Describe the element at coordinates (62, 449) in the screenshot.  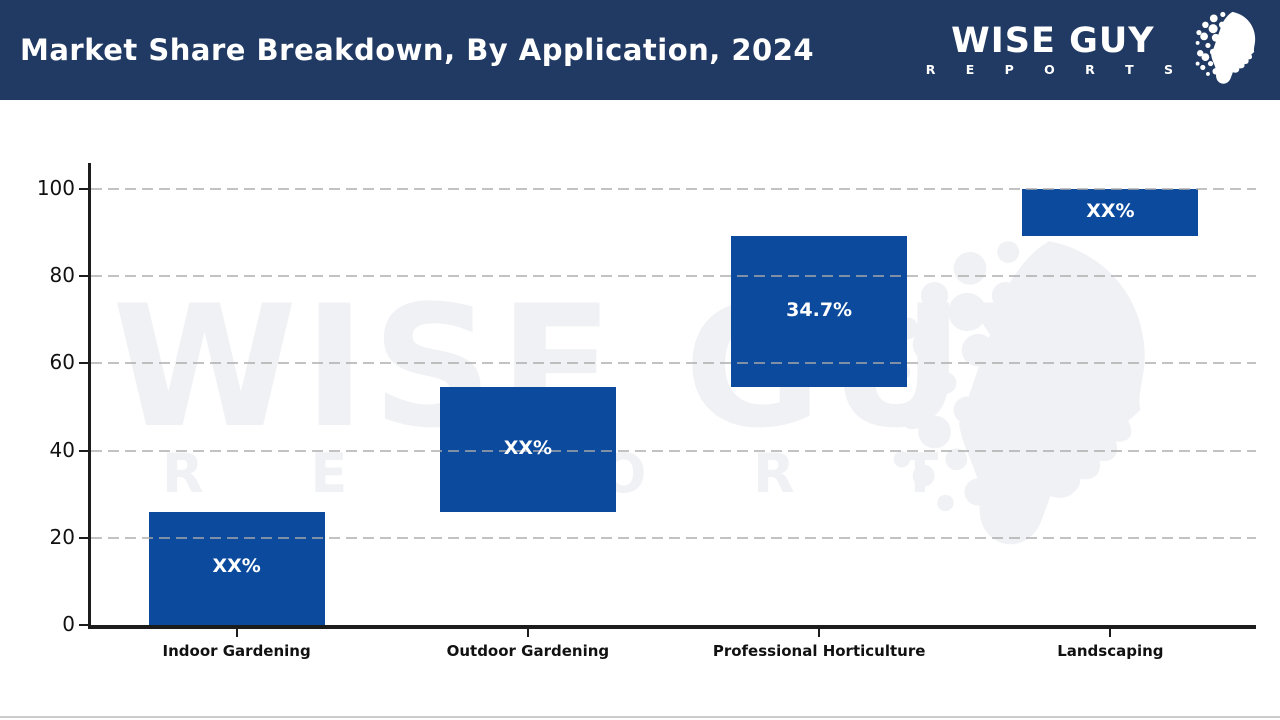
I see `y-axis-tick-label: 40` at that location.